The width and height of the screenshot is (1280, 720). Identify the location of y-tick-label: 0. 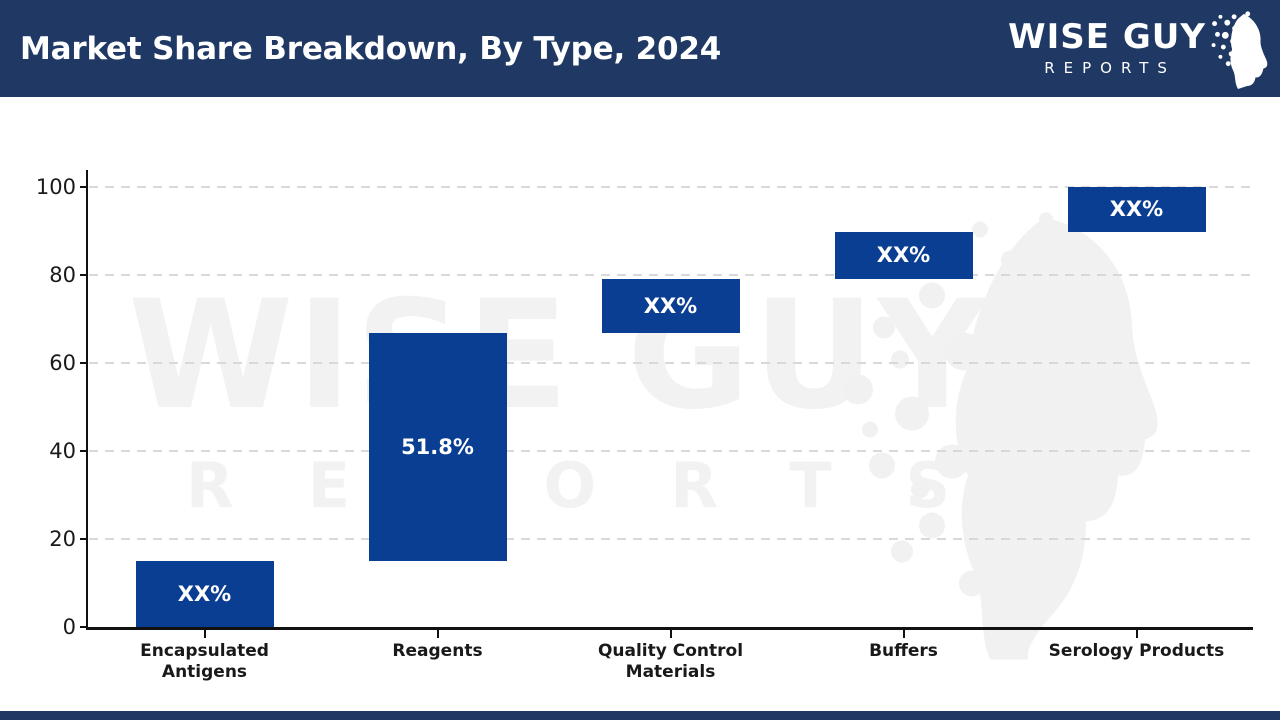
(69, 627).